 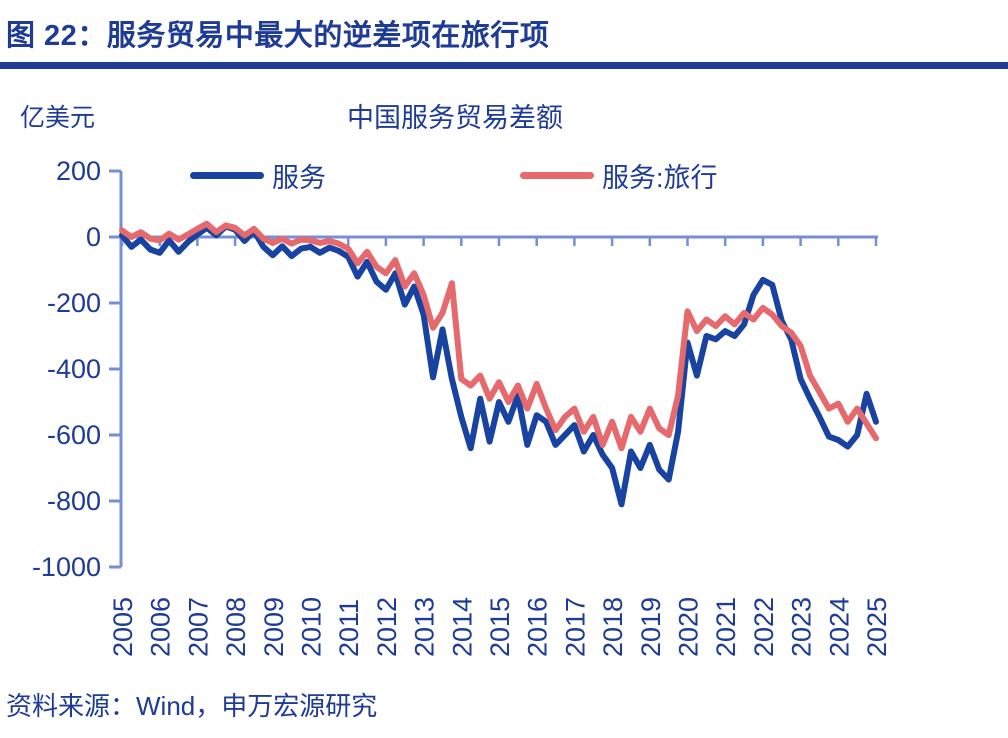 What do you see at coordinates (74, 369) in the screenshot?
I see `svg-text: -400` at bounding box center [74, 369].